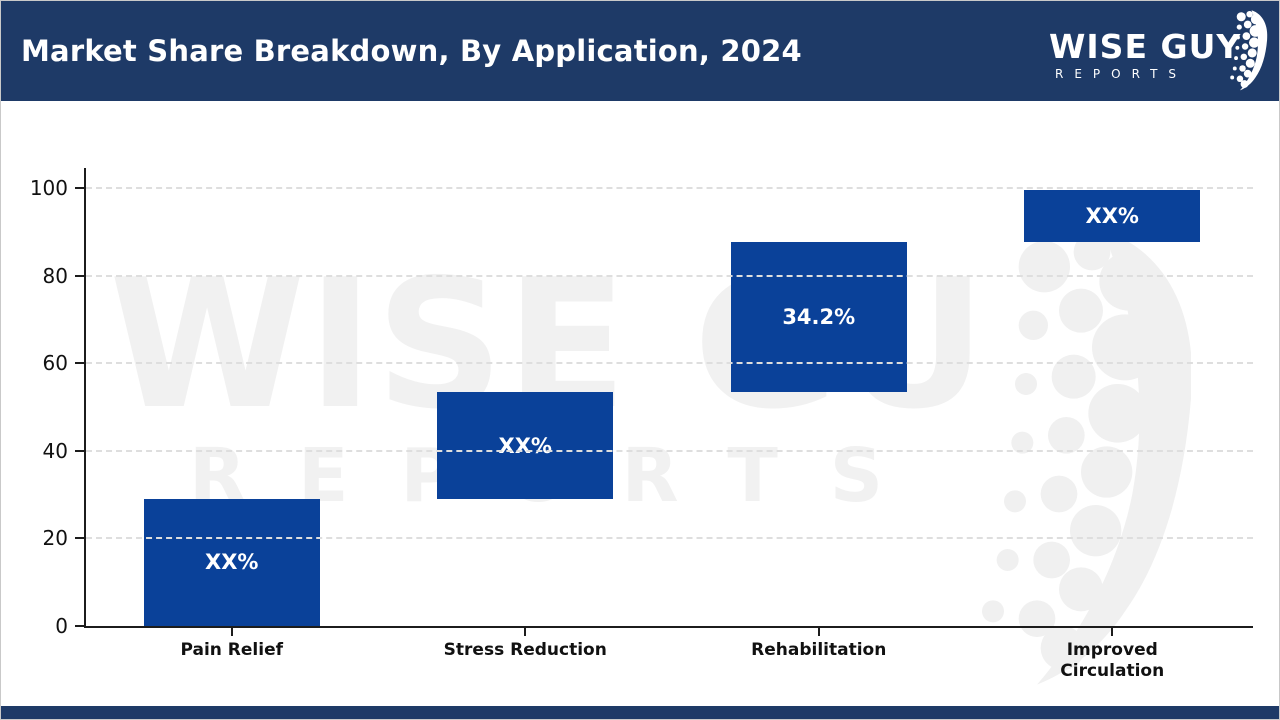 This screenshot has height=720, width=1280. What do you see at coordinates (48, 188) in the screenshot?
I see `y-axis-tick-label: 100` at bounding box center [48, 188].